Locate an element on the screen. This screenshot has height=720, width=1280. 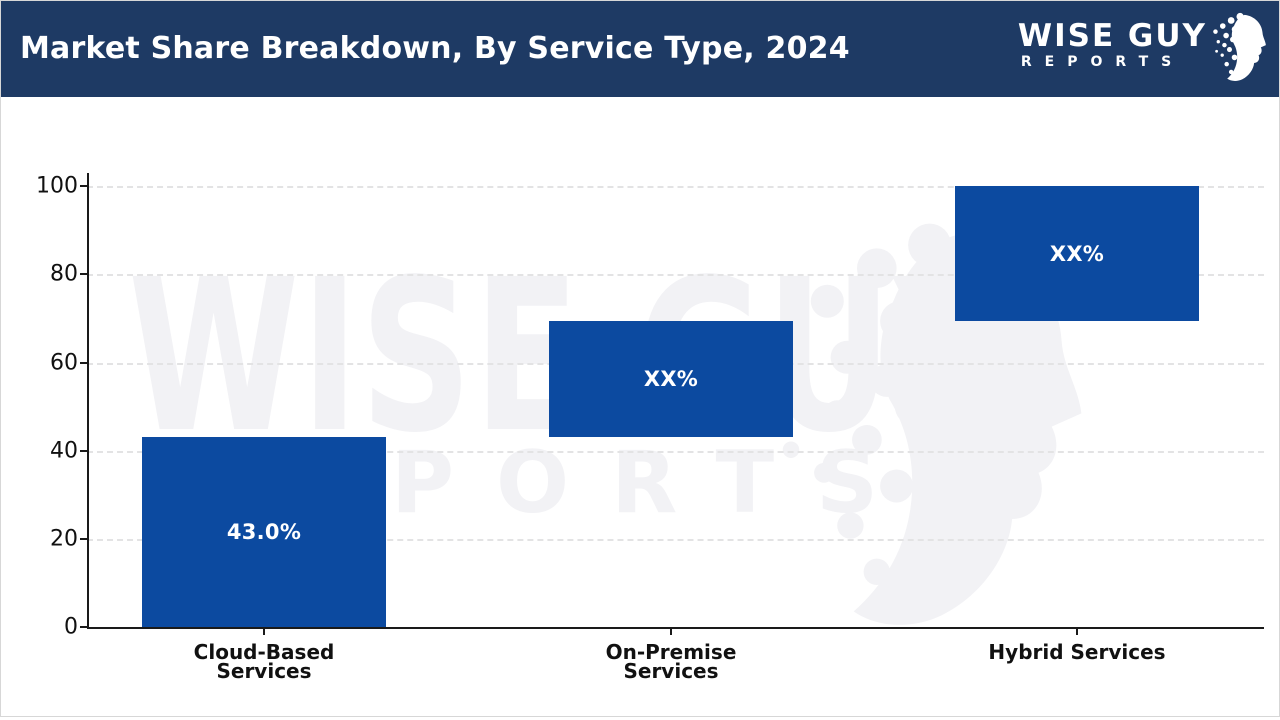
y-tick-label-20: 20 is located at coordinates (64, 539).